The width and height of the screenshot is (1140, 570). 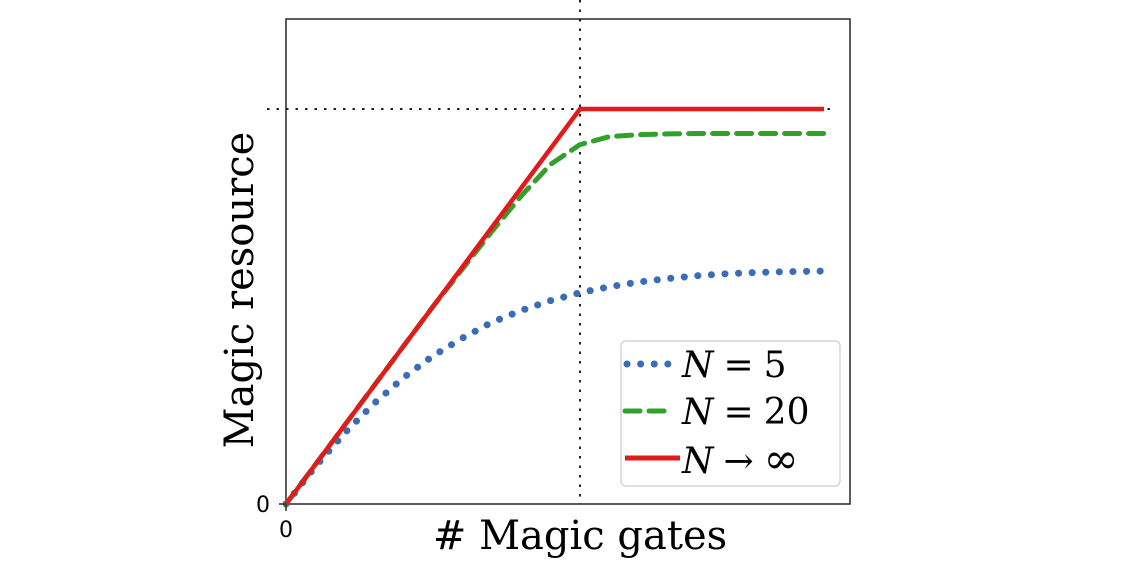 I want to click on legend-frame, so click(x=730, y=413).